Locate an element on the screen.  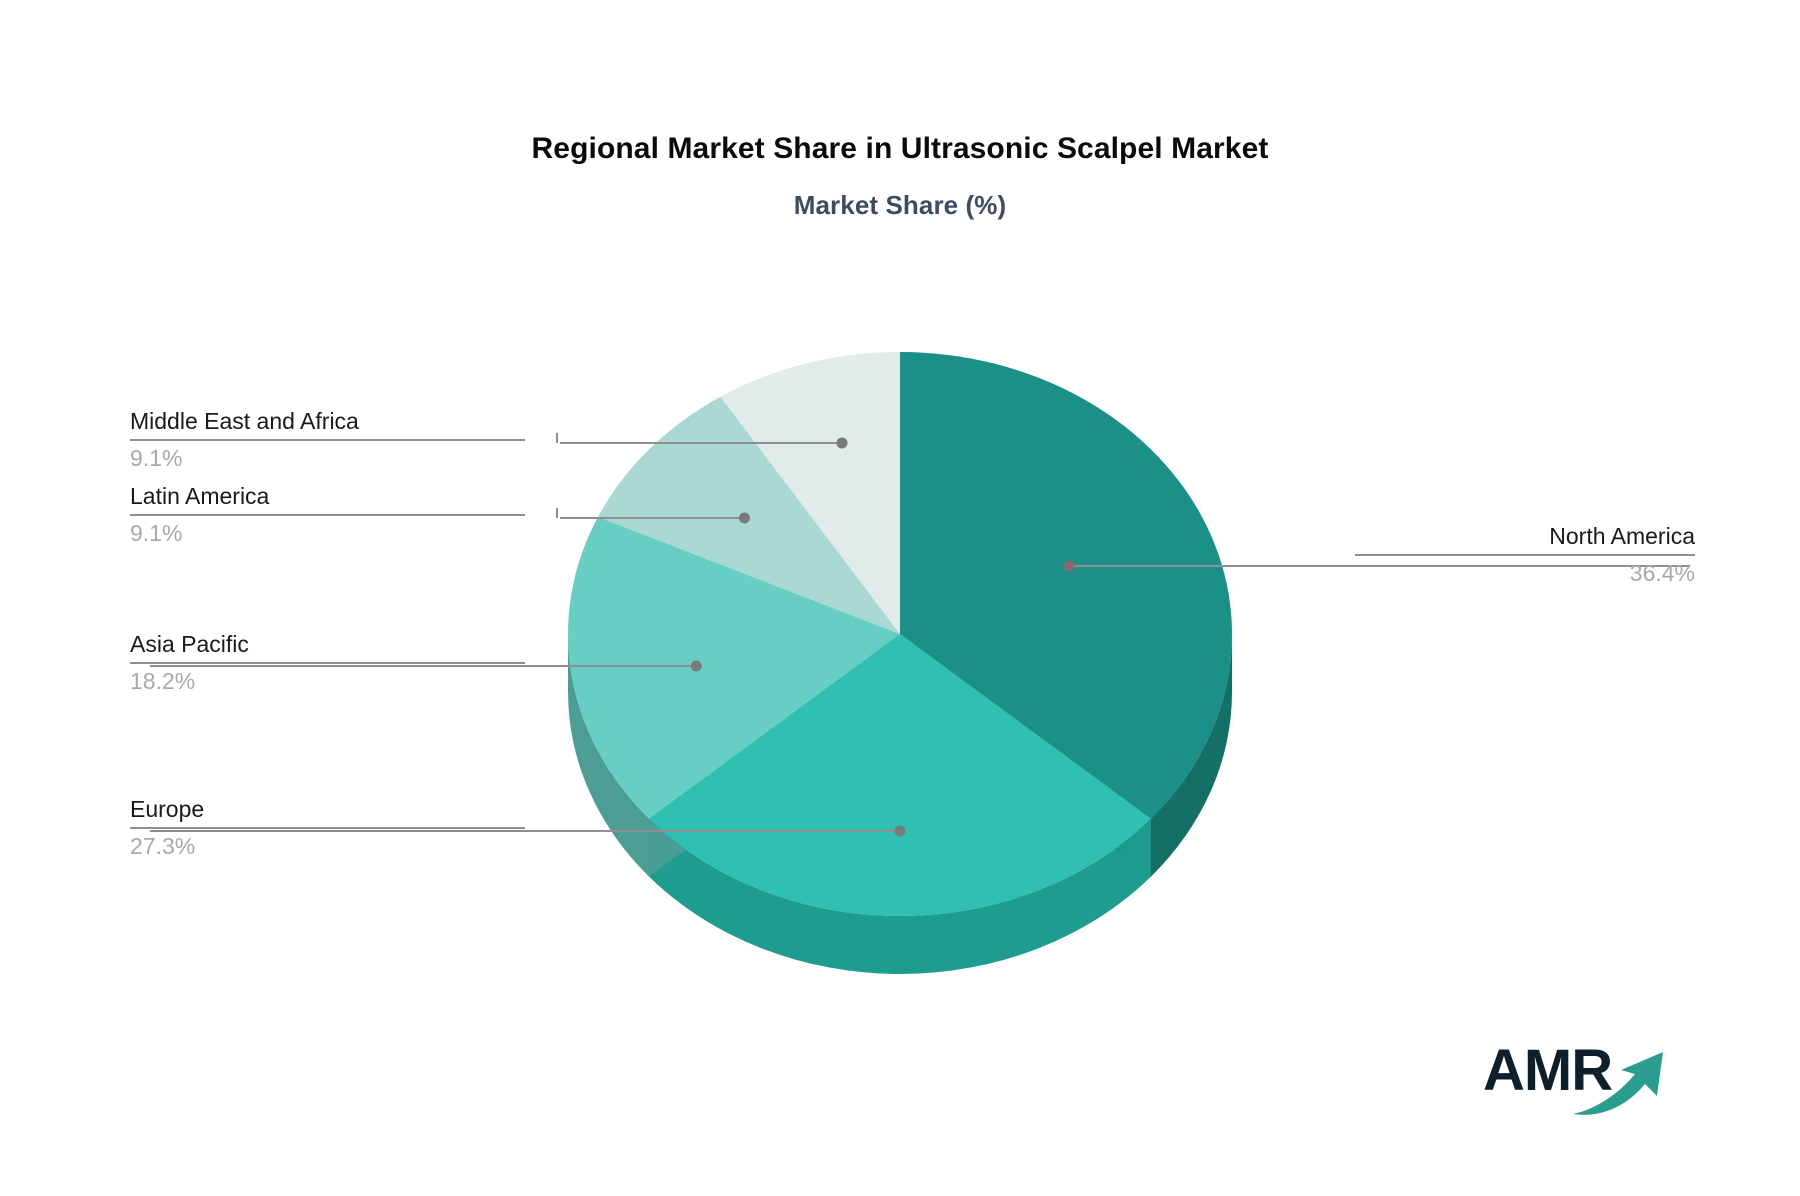
leader-dot-asia-pacific is located at coordinates (696, 666).